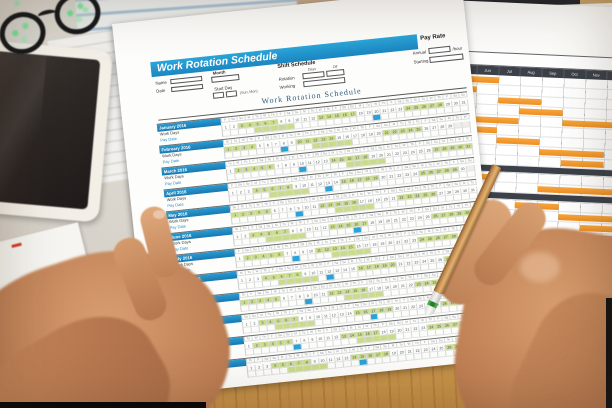  What do you see at coordinates (186, 80) in the screenshot?
I see `name-field-box` at bounding box center [186, 80].